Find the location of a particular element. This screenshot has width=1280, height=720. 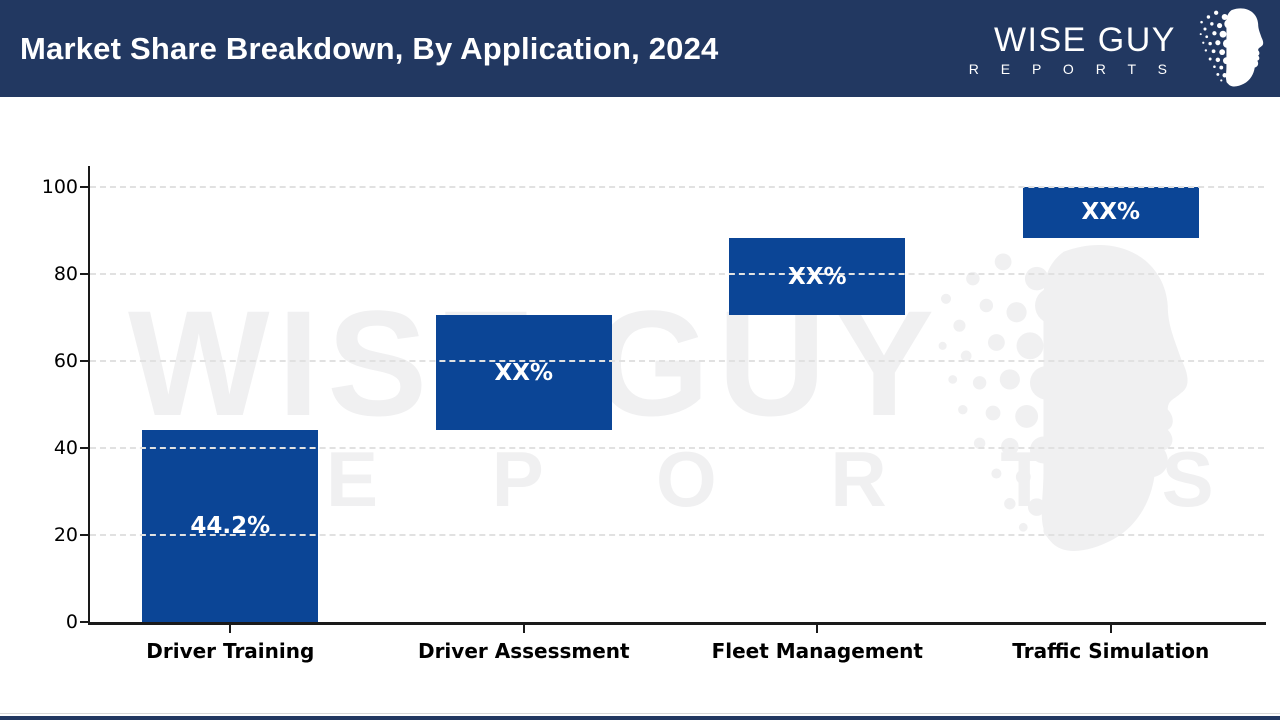

x-axis-line is located at coordinates (677, 623).